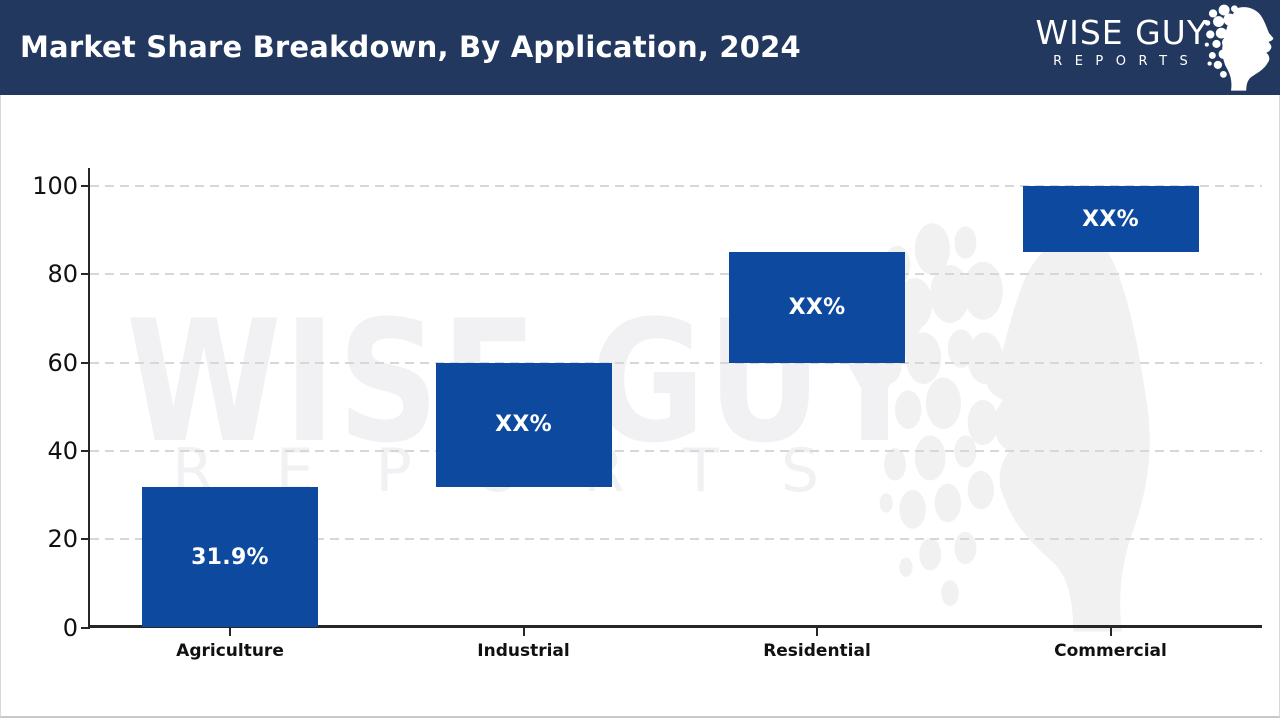 This screenshot has width=1280, height=720. I want to click on wise-guy-reports-logo: WISE GUY REPORTS, so click(1149, 47).